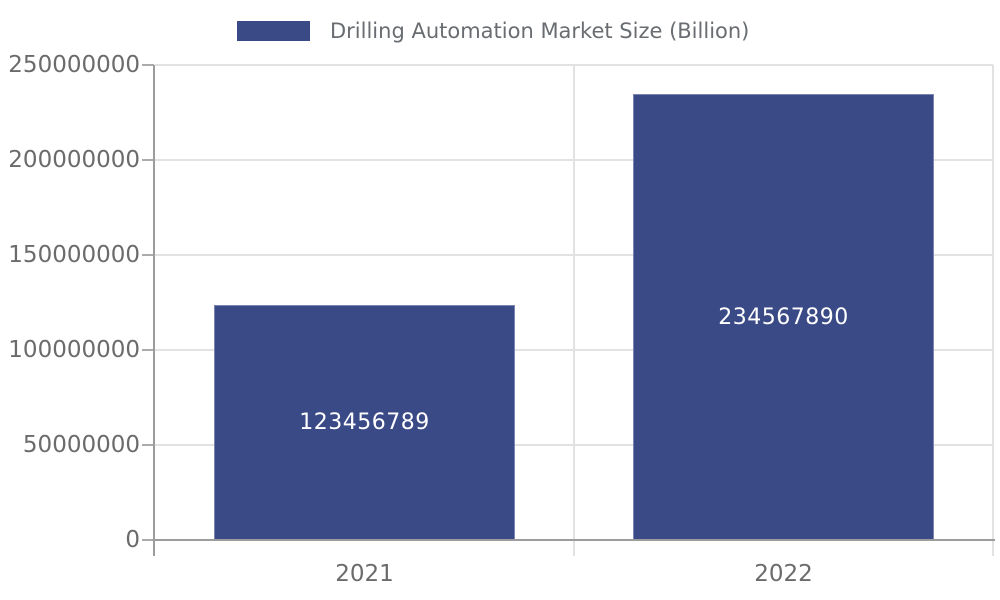 The height and width of the screenshot is (600, 1000). What do you see at coordinates (364, 574) in the screenshot?
I see `x-tick-label: 2021` at bounding box center [364, 574].